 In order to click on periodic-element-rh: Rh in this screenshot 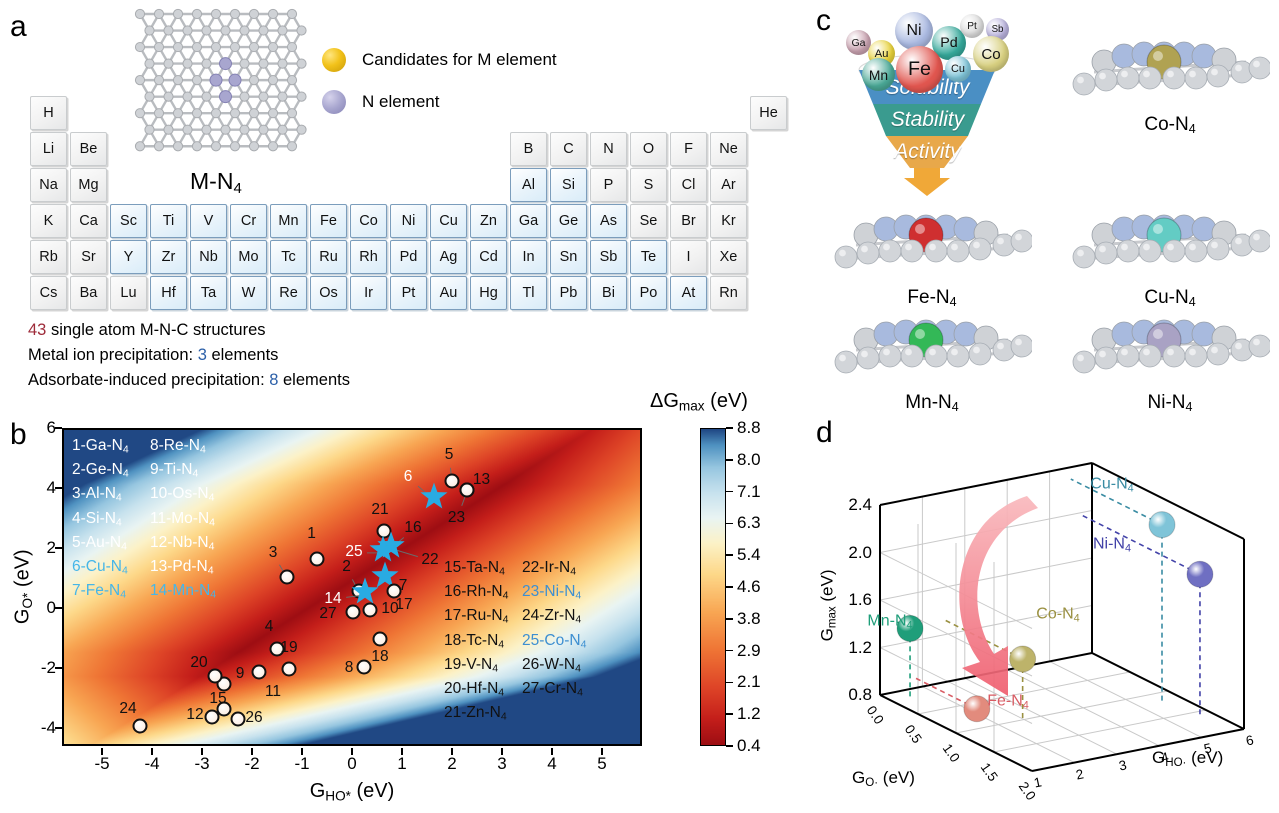, I will do `click(368, 257)`.